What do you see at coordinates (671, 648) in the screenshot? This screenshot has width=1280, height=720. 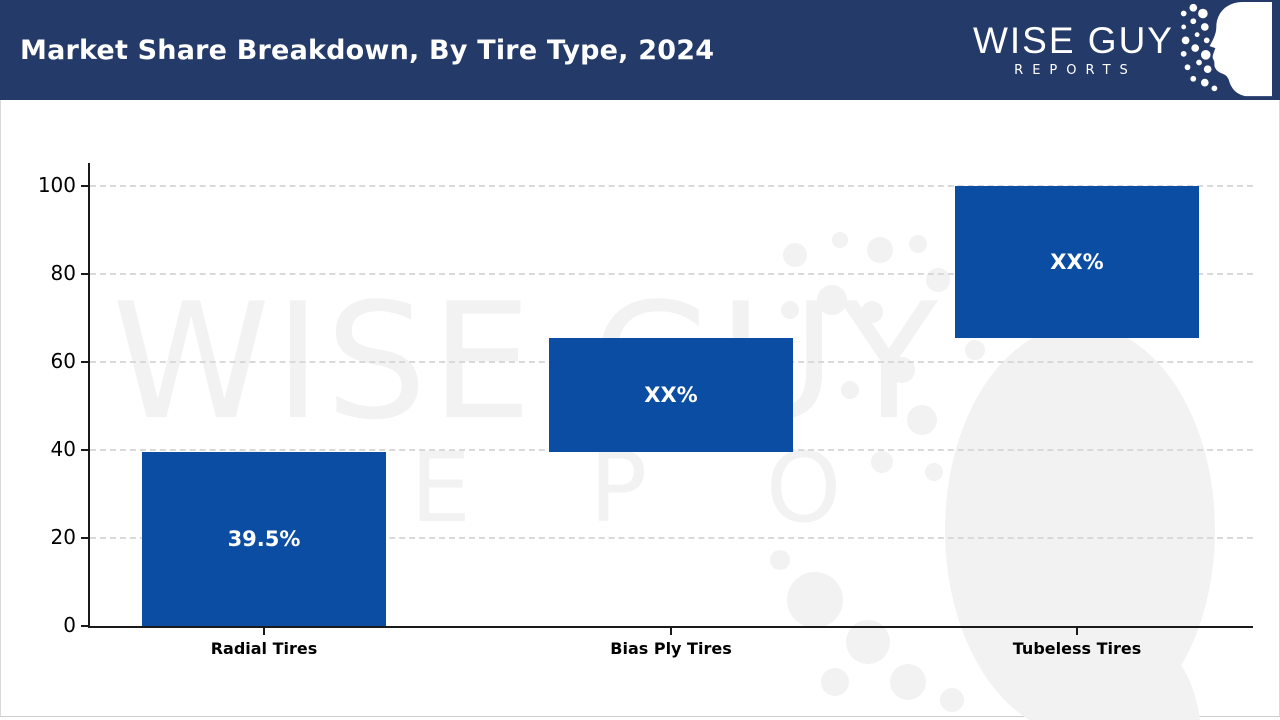 I see `x-category-label: Bias Ply Tires` at bounding box center [671, 648].